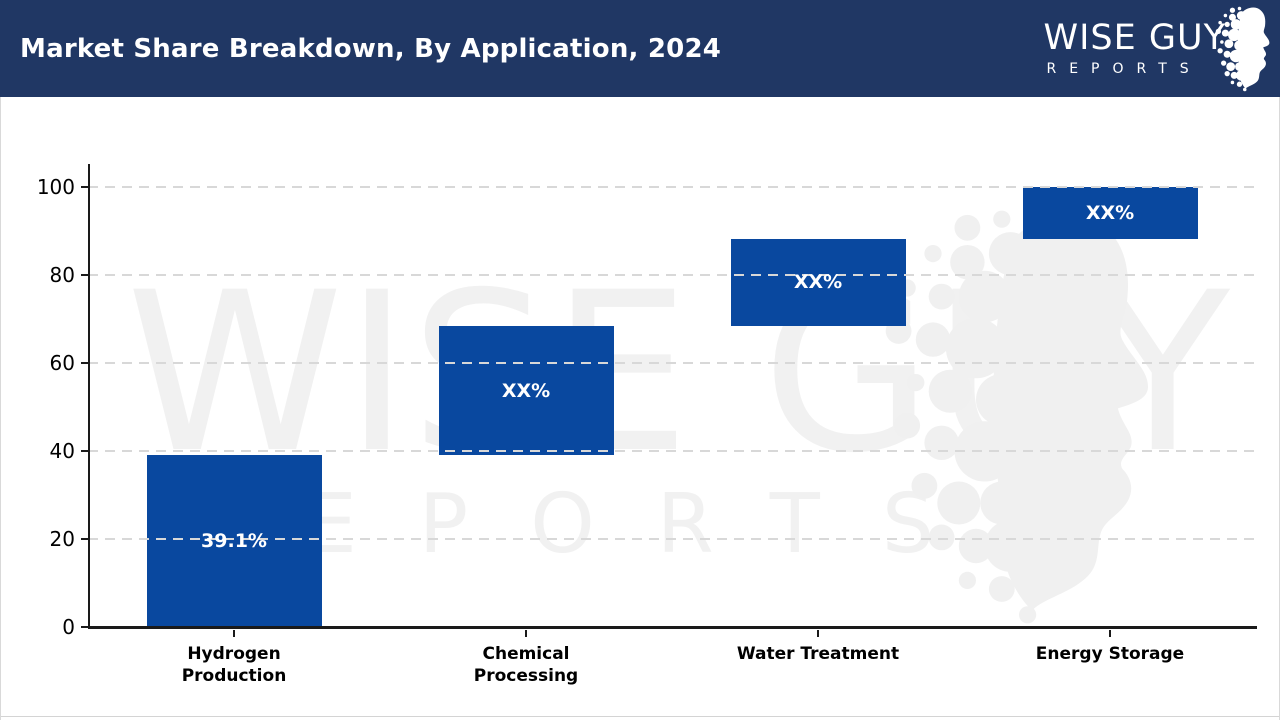  I want to click on watermark-head-icon, so click(1016, 417).